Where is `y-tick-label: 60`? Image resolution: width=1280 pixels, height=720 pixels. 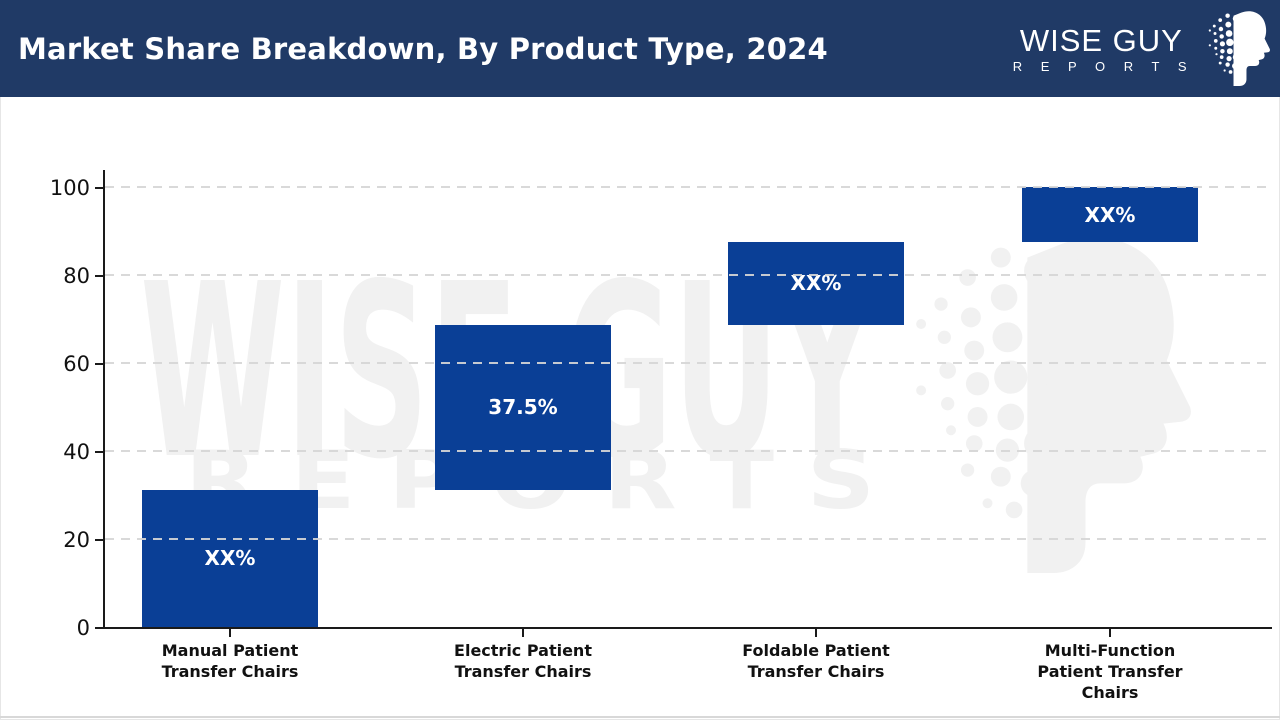 y-tick-label: 60 is located at coordinates (76, 364).